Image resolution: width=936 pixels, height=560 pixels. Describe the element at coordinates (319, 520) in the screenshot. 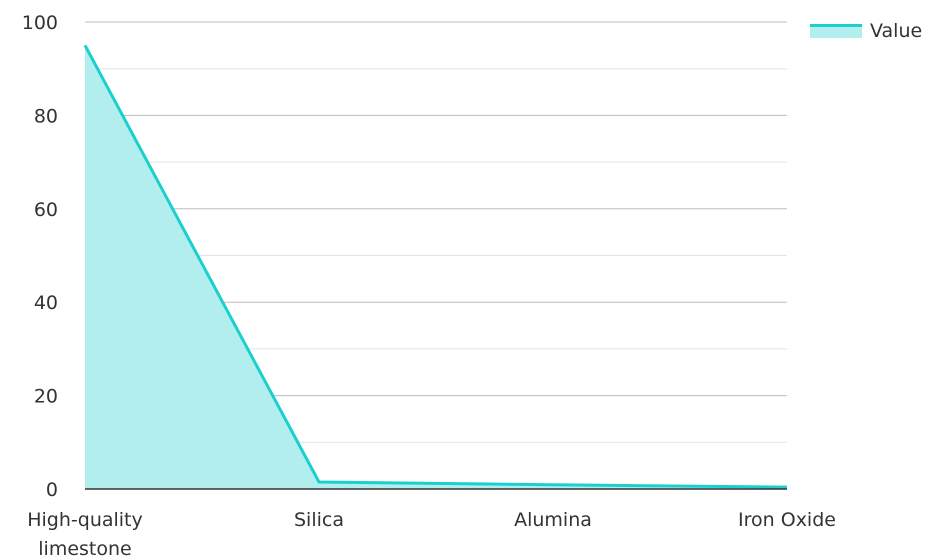

I see `x-tick-label: Silica` at that location.